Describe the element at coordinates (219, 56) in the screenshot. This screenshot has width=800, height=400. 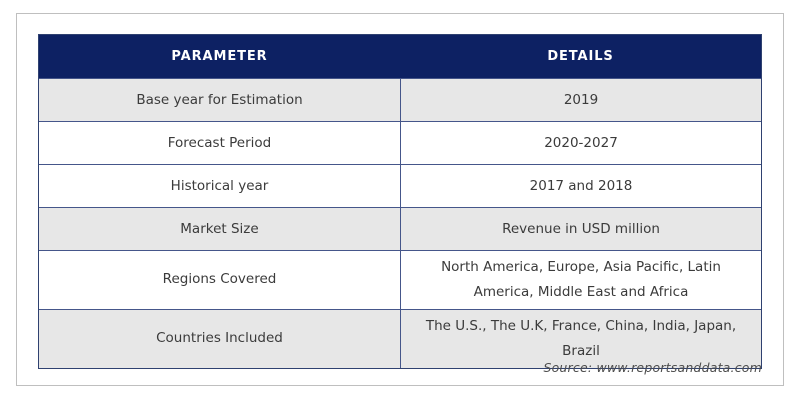
I see `column-header-parameter: PARAMETER` at that location.